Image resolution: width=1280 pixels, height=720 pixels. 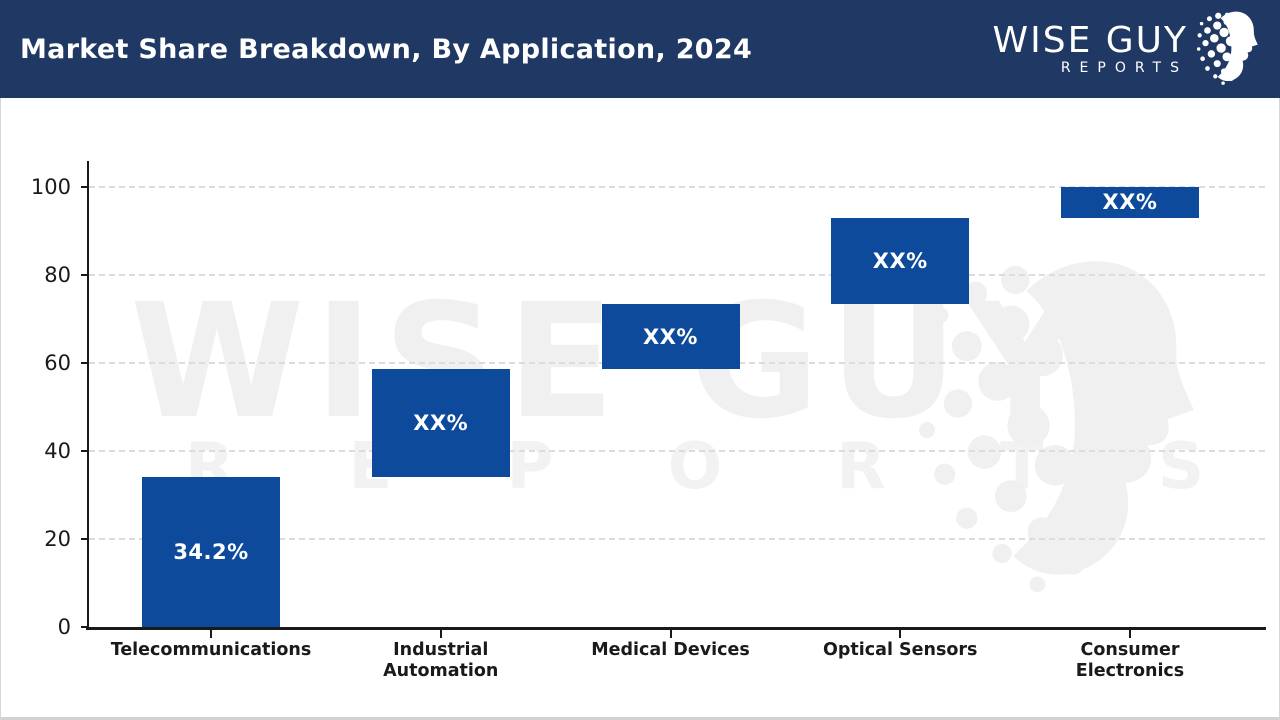 I want to click on bar-industrial-automation: XX%, so click(x=440, y=423).